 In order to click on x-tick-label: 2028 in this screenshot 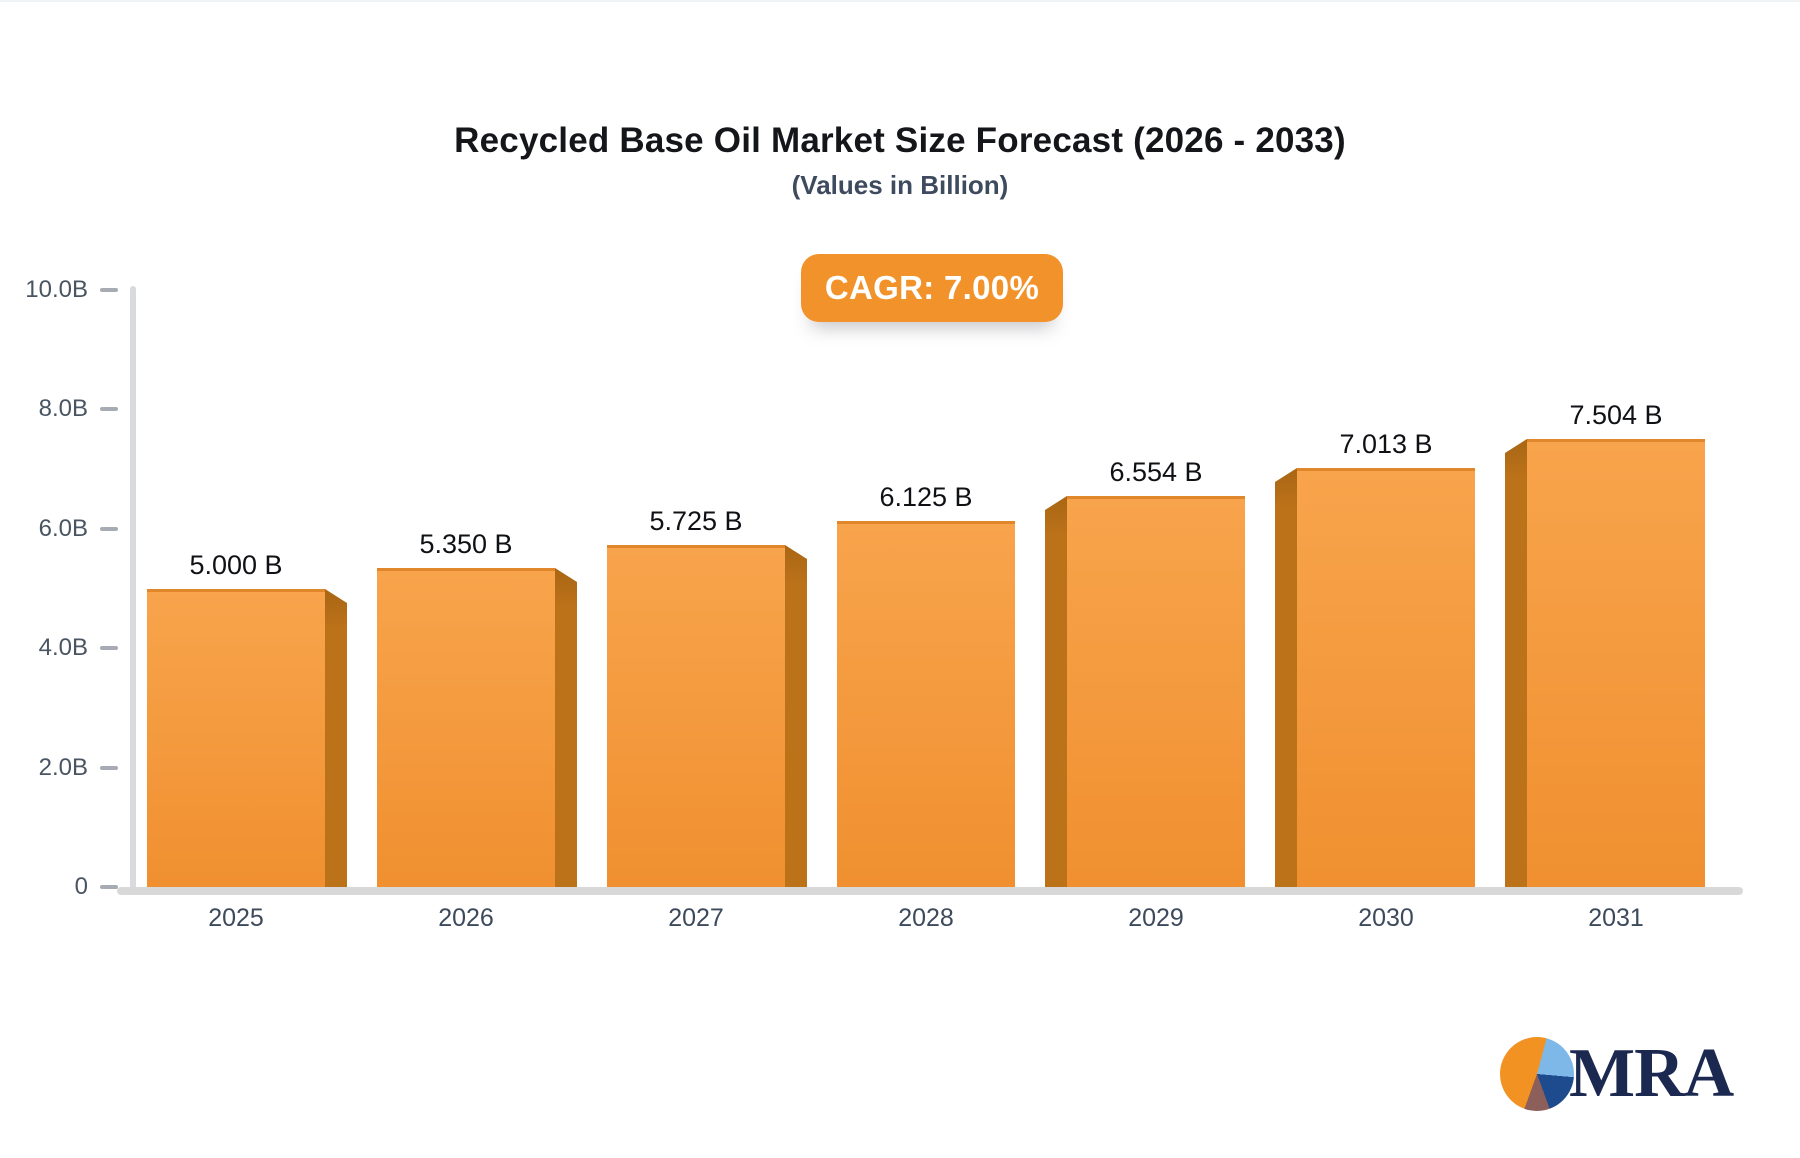, I will do `click(926, 918)`.